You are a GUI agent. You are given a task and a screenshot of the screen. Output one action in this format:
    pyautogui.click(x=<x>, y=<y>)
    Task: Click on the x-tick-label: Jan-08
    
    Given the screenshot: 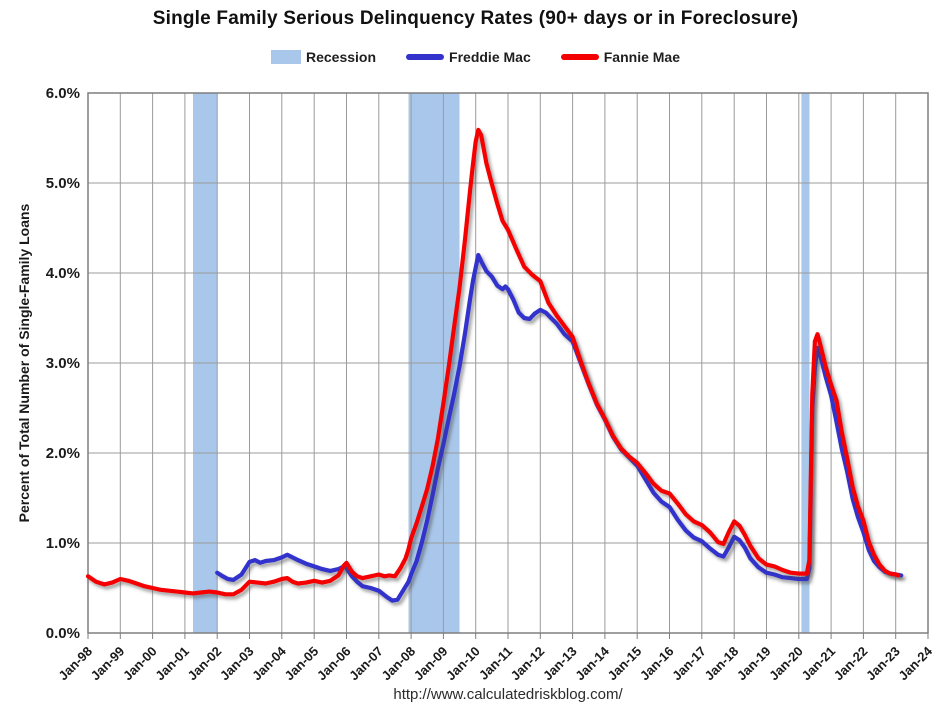 What is the action you would take?
    pyautogui.click(x=398, y=664)
    